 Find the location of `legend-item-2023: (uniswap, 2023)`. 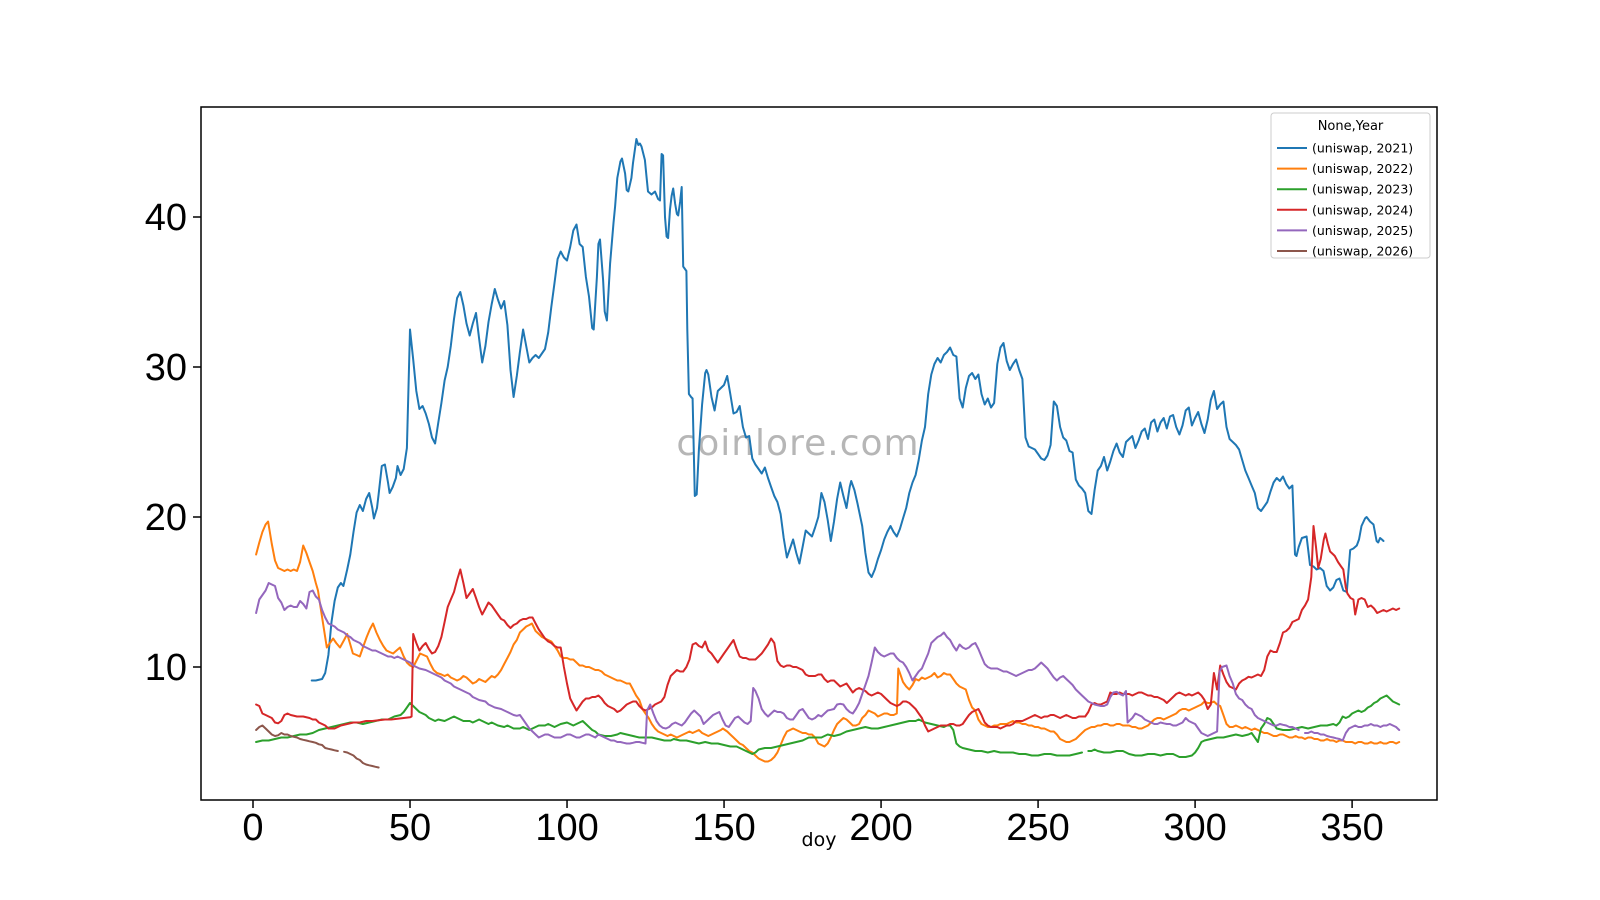

legend-item-2023: (uniswap, 2023) is located at coordinates (1345, 189).